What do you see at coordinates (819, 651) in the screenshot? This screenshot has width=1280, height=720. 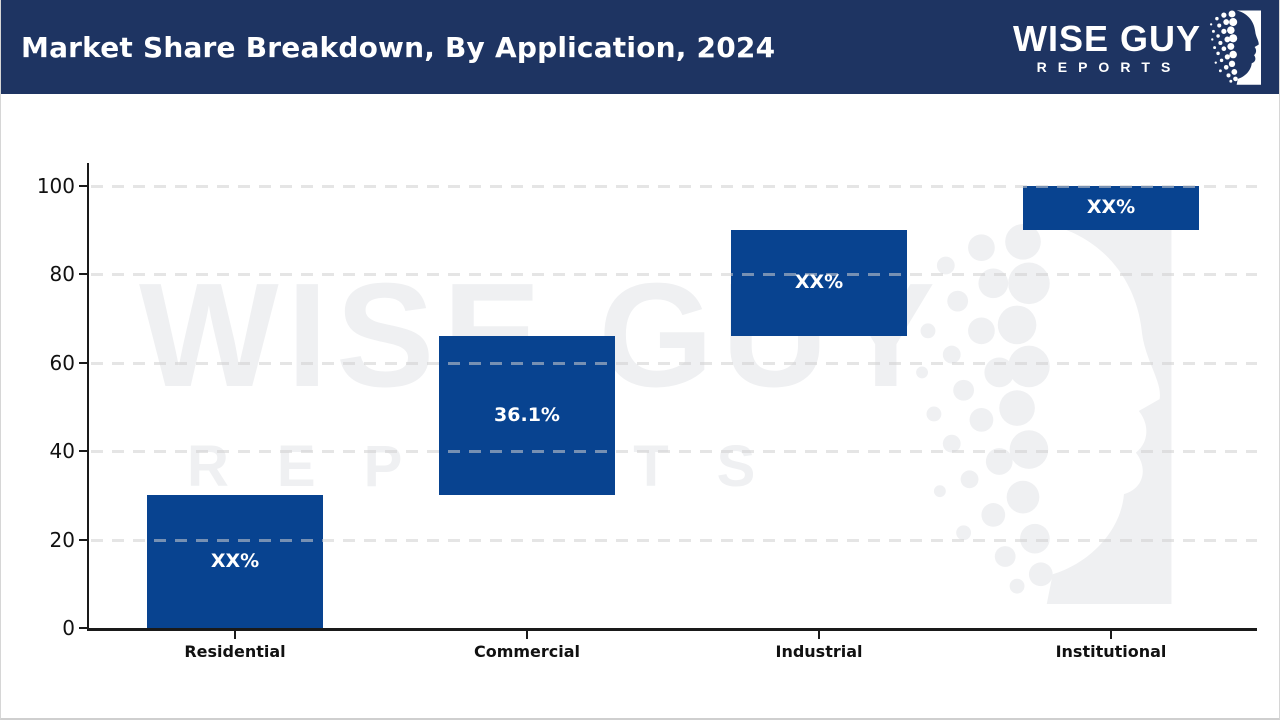 I see `x-axis-category-label: Industrial` at bounding box center [819, 651].